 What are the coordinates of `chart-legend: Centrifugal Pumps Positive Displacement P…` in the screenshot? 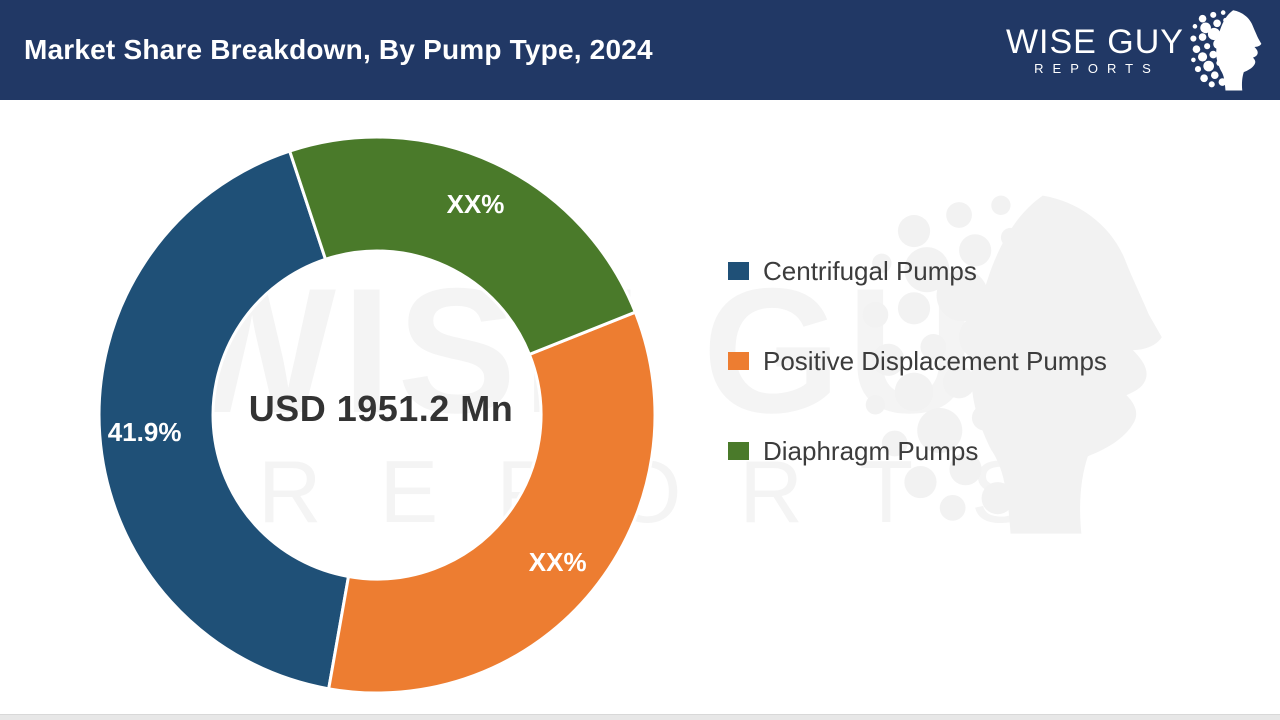 It's located at (917, 389).